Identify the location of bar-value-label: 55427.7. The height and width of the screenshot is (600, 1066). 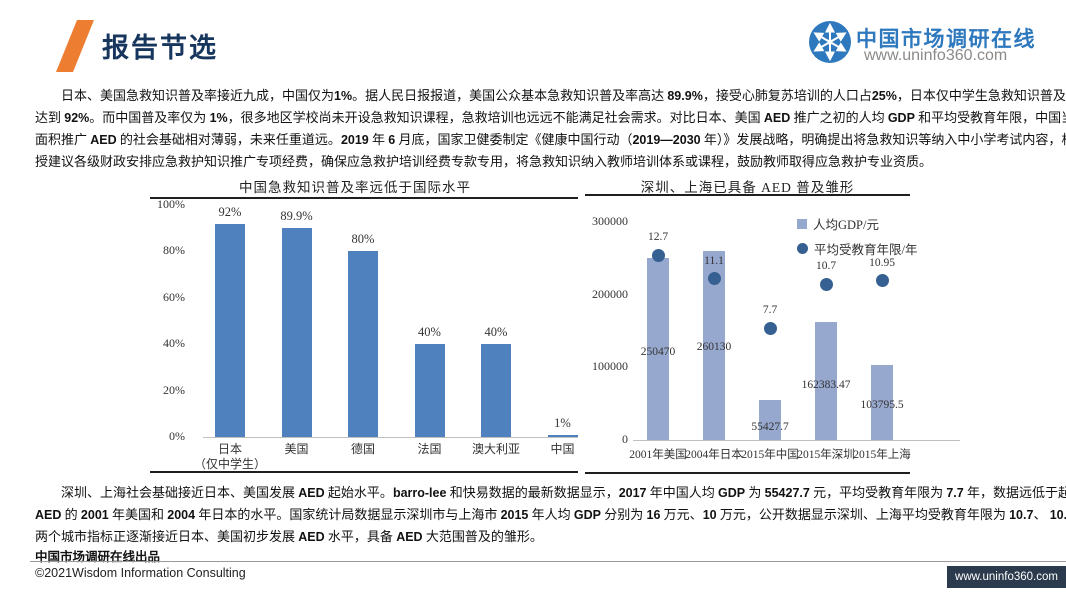
(770, 427).